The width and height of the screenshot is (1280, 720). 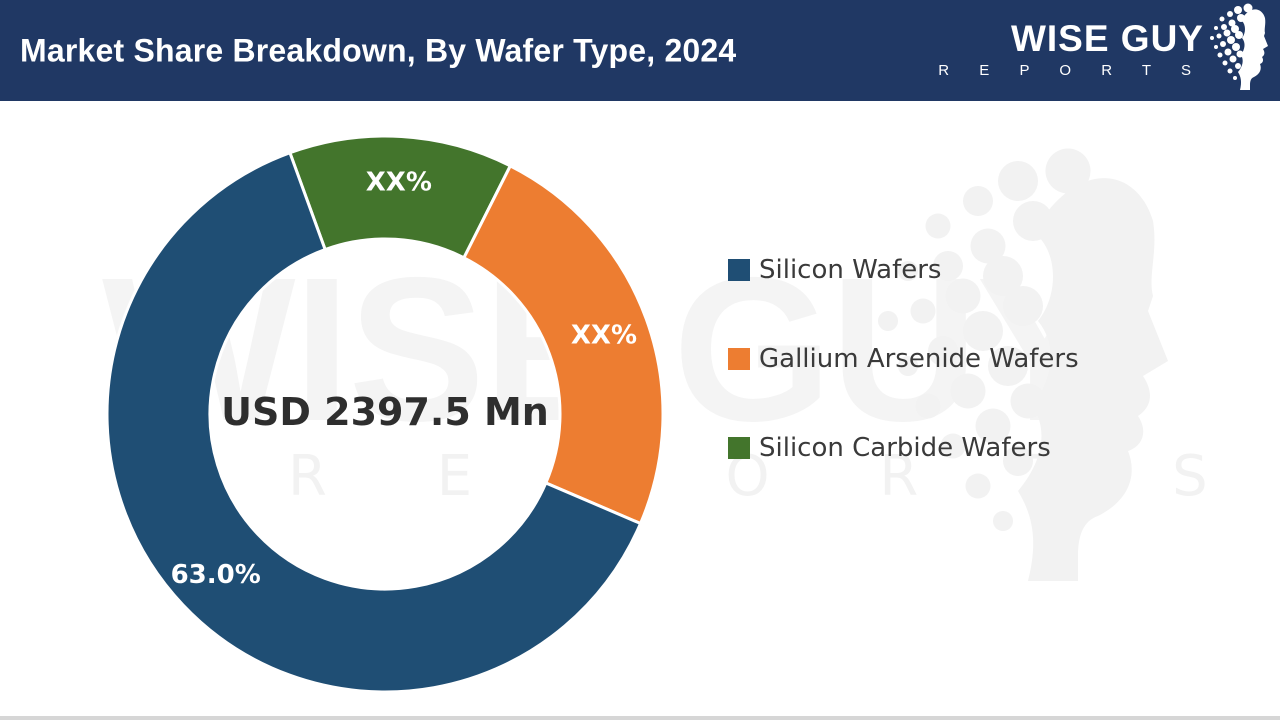 I want to click on face-logo-icon, so click(x=1239, y=46).